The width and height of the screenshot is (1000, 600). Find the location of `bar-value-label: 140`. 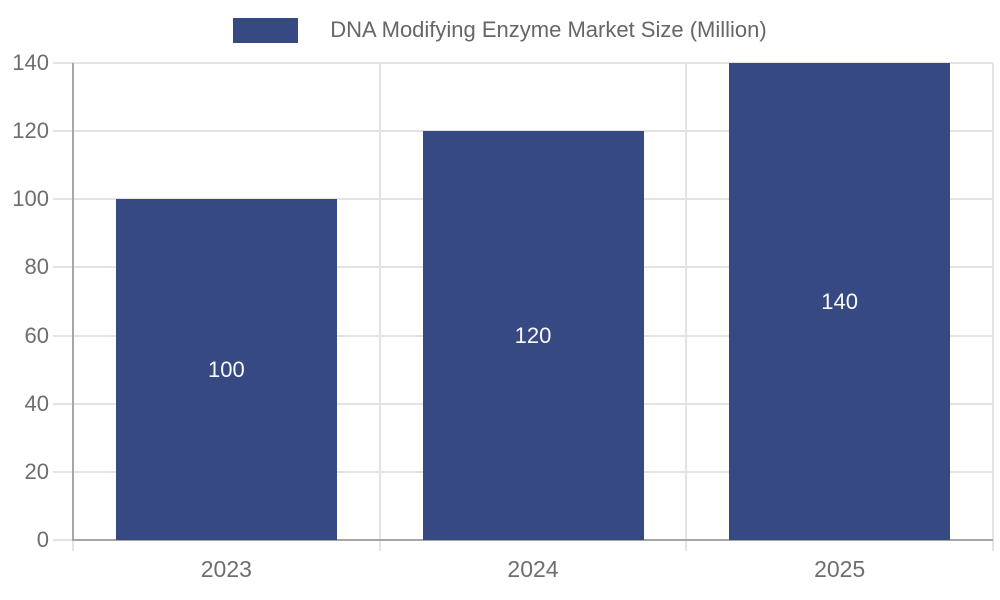

bar-value-label: 140 is located at coordinates (840, 301).